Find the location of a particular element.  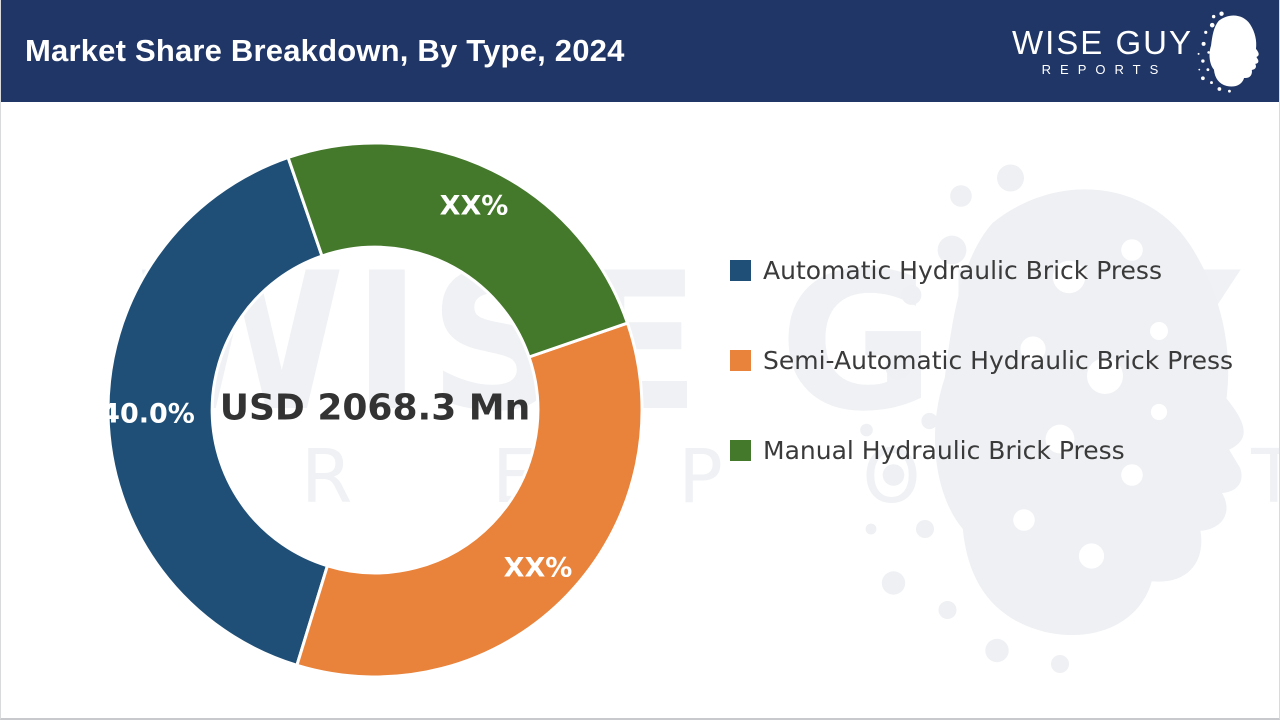

legend-item-manual: Manual Hydraulic Brick Press is located at coordinates (981, 450).